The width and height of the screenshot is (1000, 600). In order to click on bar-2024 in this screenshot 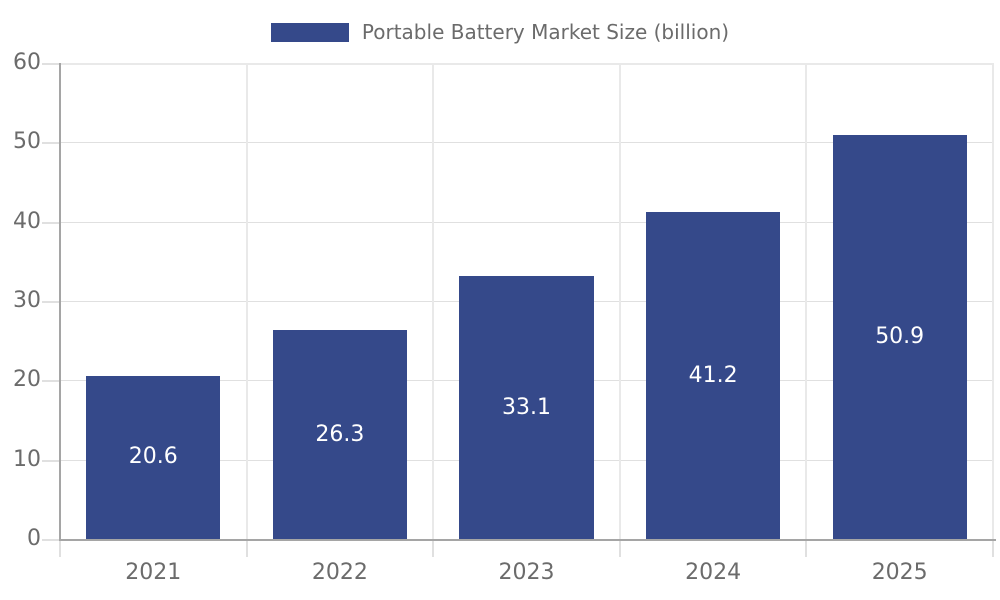, I will do `click(713, 375)`.